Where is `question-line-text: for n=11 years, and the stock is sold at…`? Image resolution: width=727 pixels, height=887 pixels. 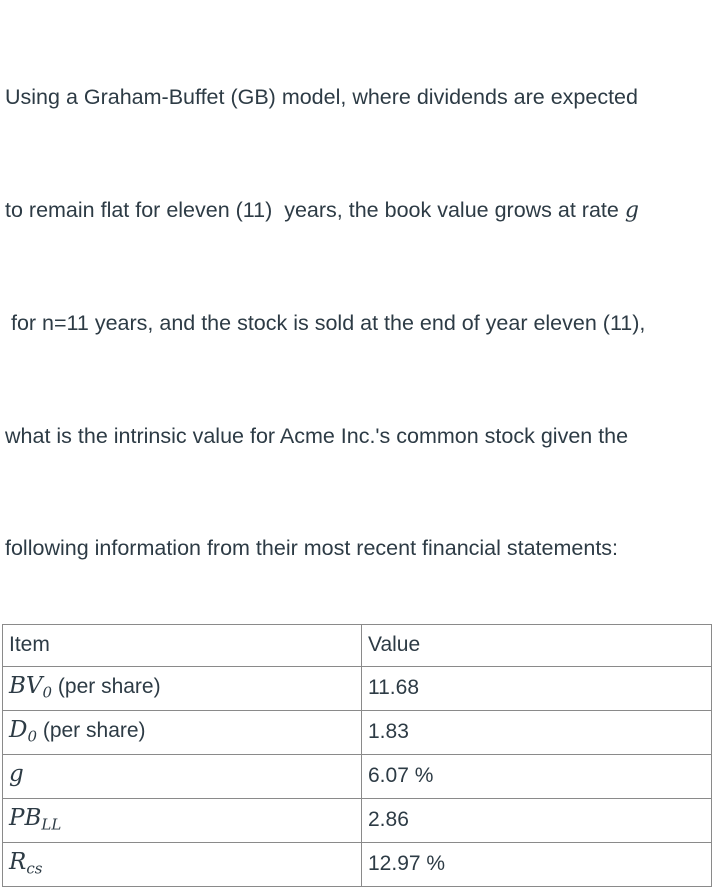
question-line-text: for n=11 years, and the stock is sold at… is located at coordinates (325, 322).